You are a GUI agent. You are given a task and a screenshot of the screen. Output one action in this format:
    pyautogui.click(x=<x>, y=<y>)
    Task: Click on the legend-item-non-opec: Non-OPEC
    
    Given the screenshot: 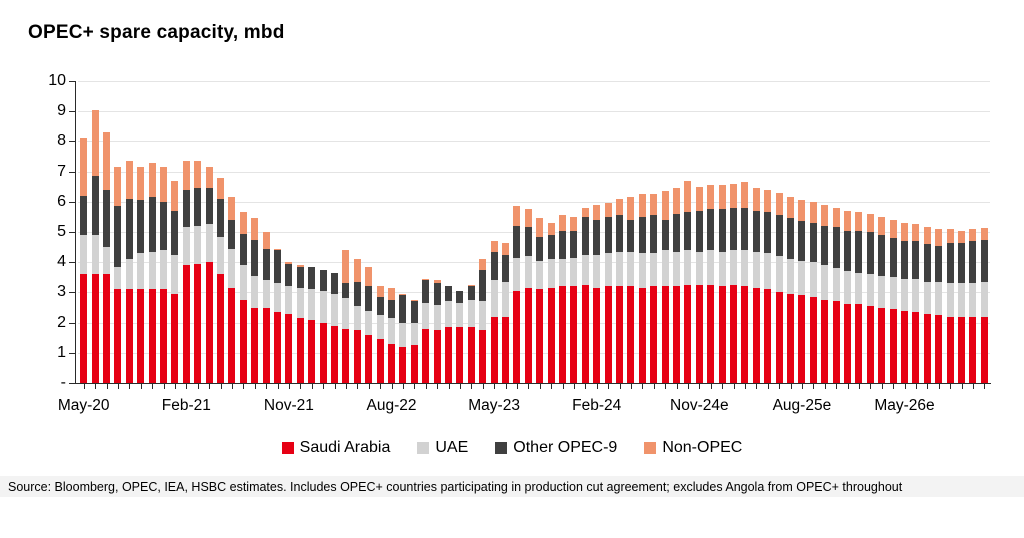 What is the action you would take?
    pyautogui.click(x=693, y=448)
    